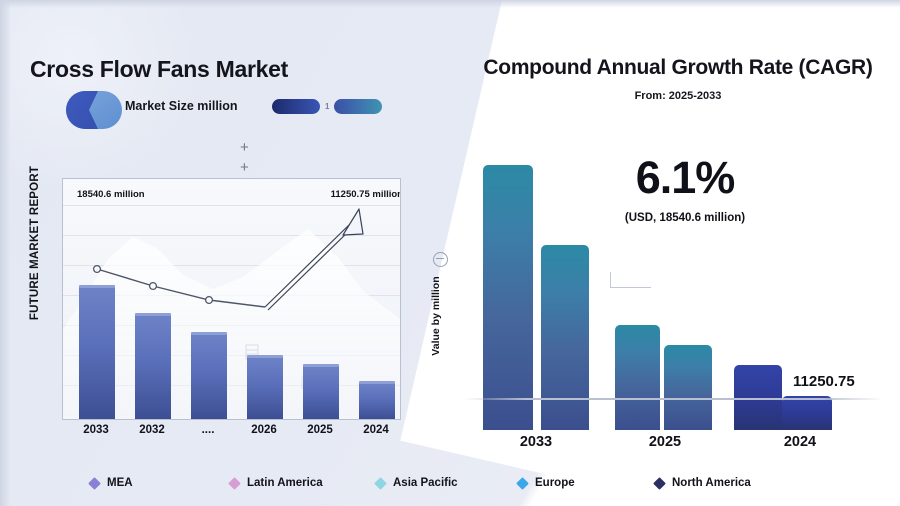 This screenshot has width=900, height=506. I want to click on legend-item-europe: Europe, so click(545, 483).